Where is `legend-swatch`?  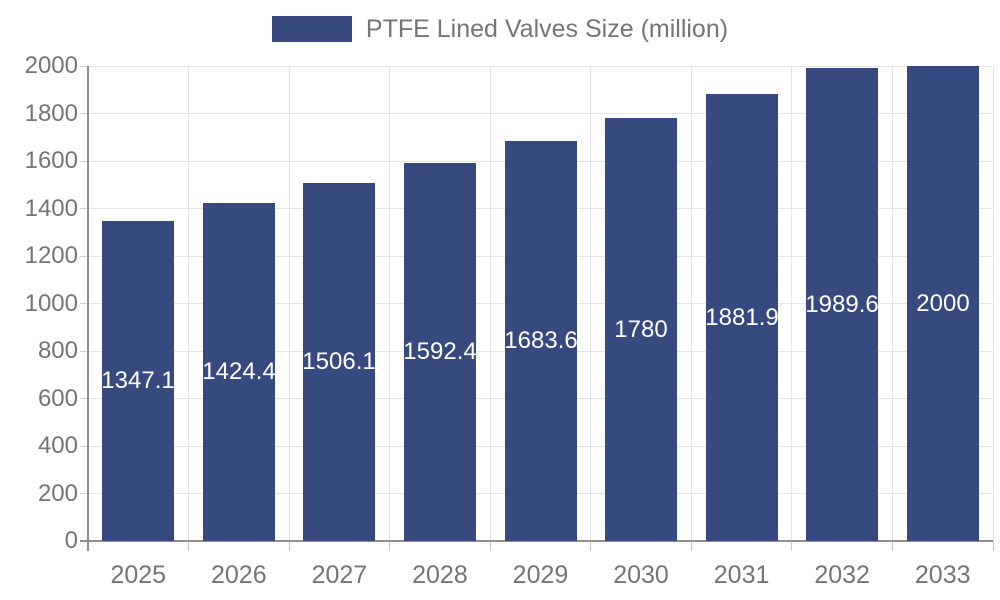
legend-swatch is located at coordinates (311, 29).